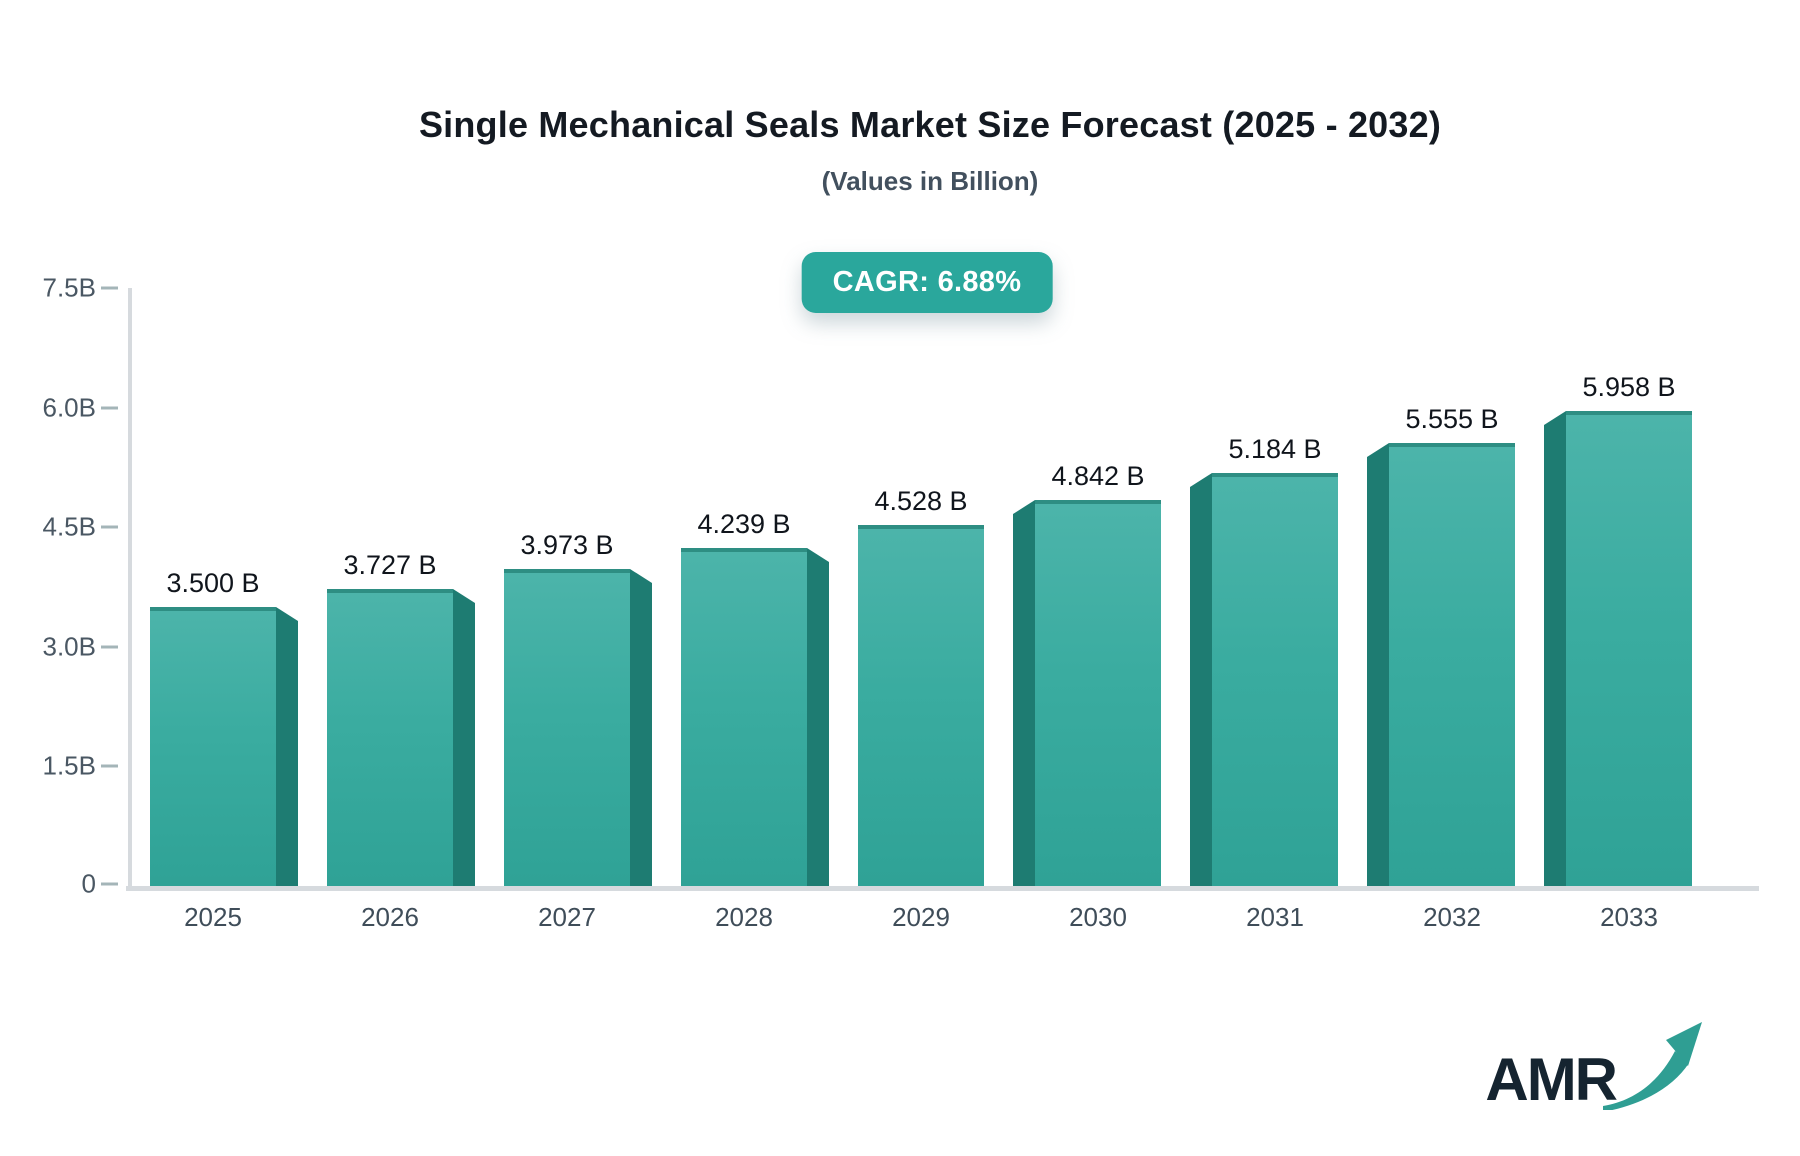  What do you see at coordinates (942, 888) in the screenshot?
I see `x-axis-baseline` at bounding box center [942, 888].